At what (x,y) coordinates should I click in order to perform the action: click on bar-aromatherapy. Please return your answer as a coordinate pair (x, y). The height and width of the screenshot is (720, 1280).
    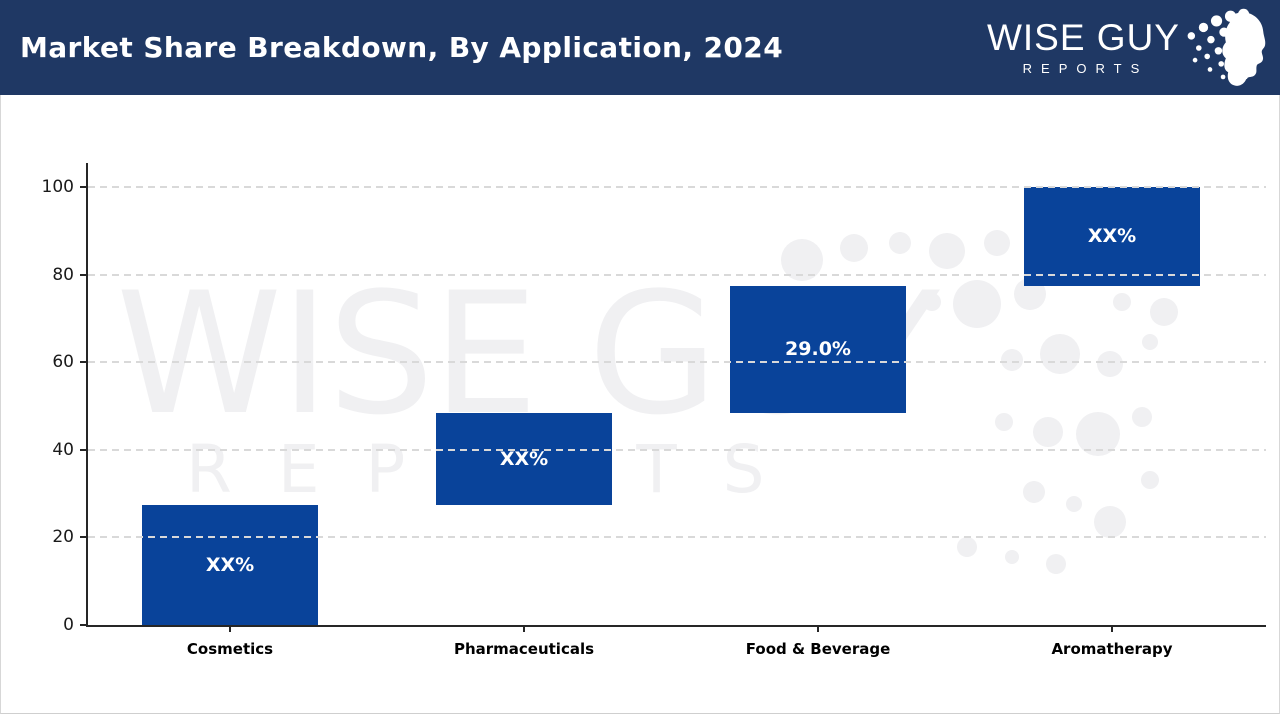
    Looking at the image, I should click on (1112, 236).